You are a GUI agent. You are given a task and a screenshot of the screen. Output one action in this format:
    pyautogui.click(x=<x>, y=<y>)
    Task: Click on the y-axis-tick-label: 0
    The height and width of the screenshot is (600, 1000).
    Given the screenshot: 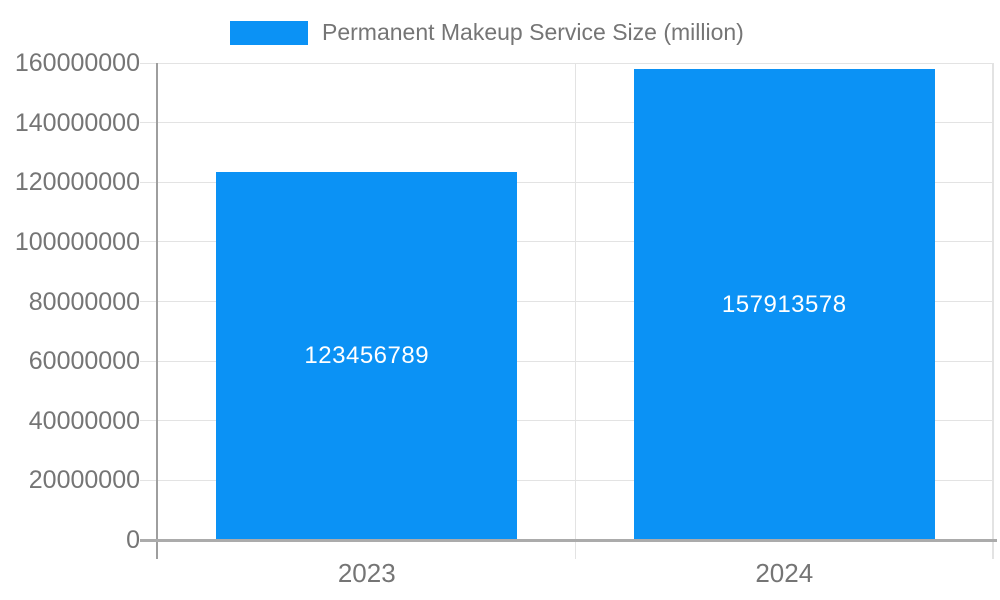 What is the action you would take?
    pyautogui.click(x=133, y=540)
    